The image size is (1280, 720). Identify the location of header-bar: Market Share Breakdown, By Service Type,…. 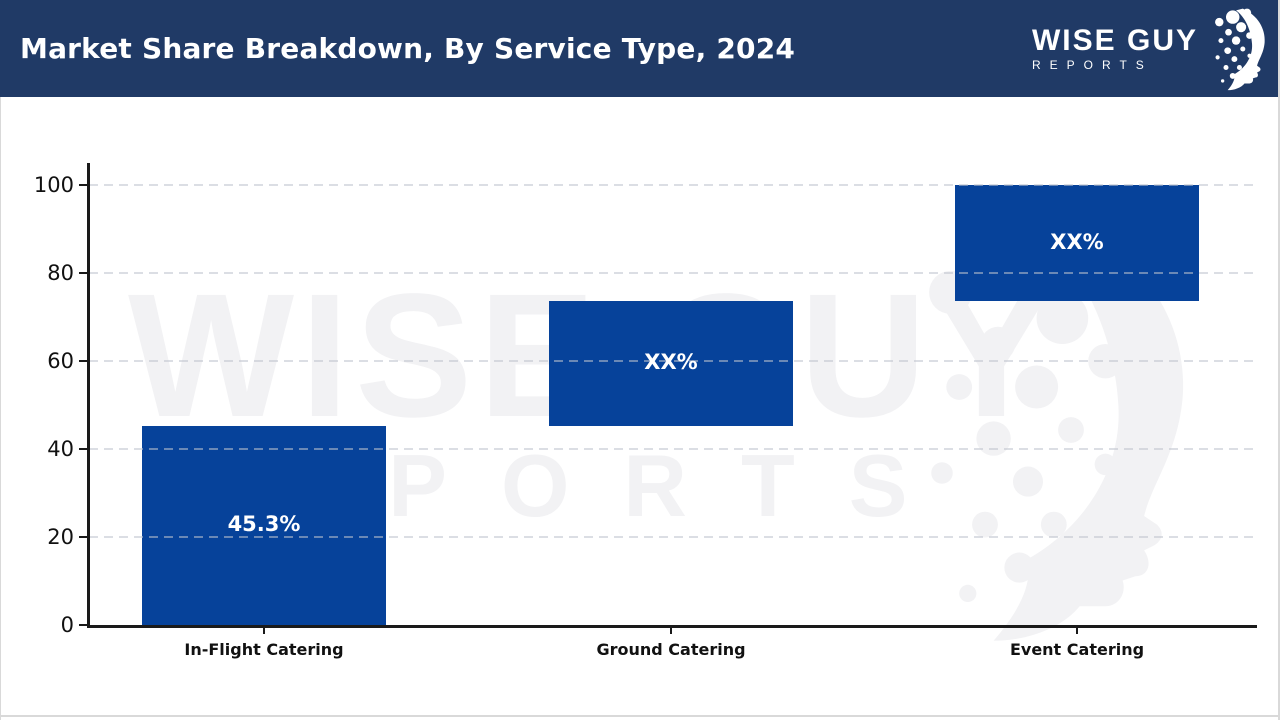
(640, 48).